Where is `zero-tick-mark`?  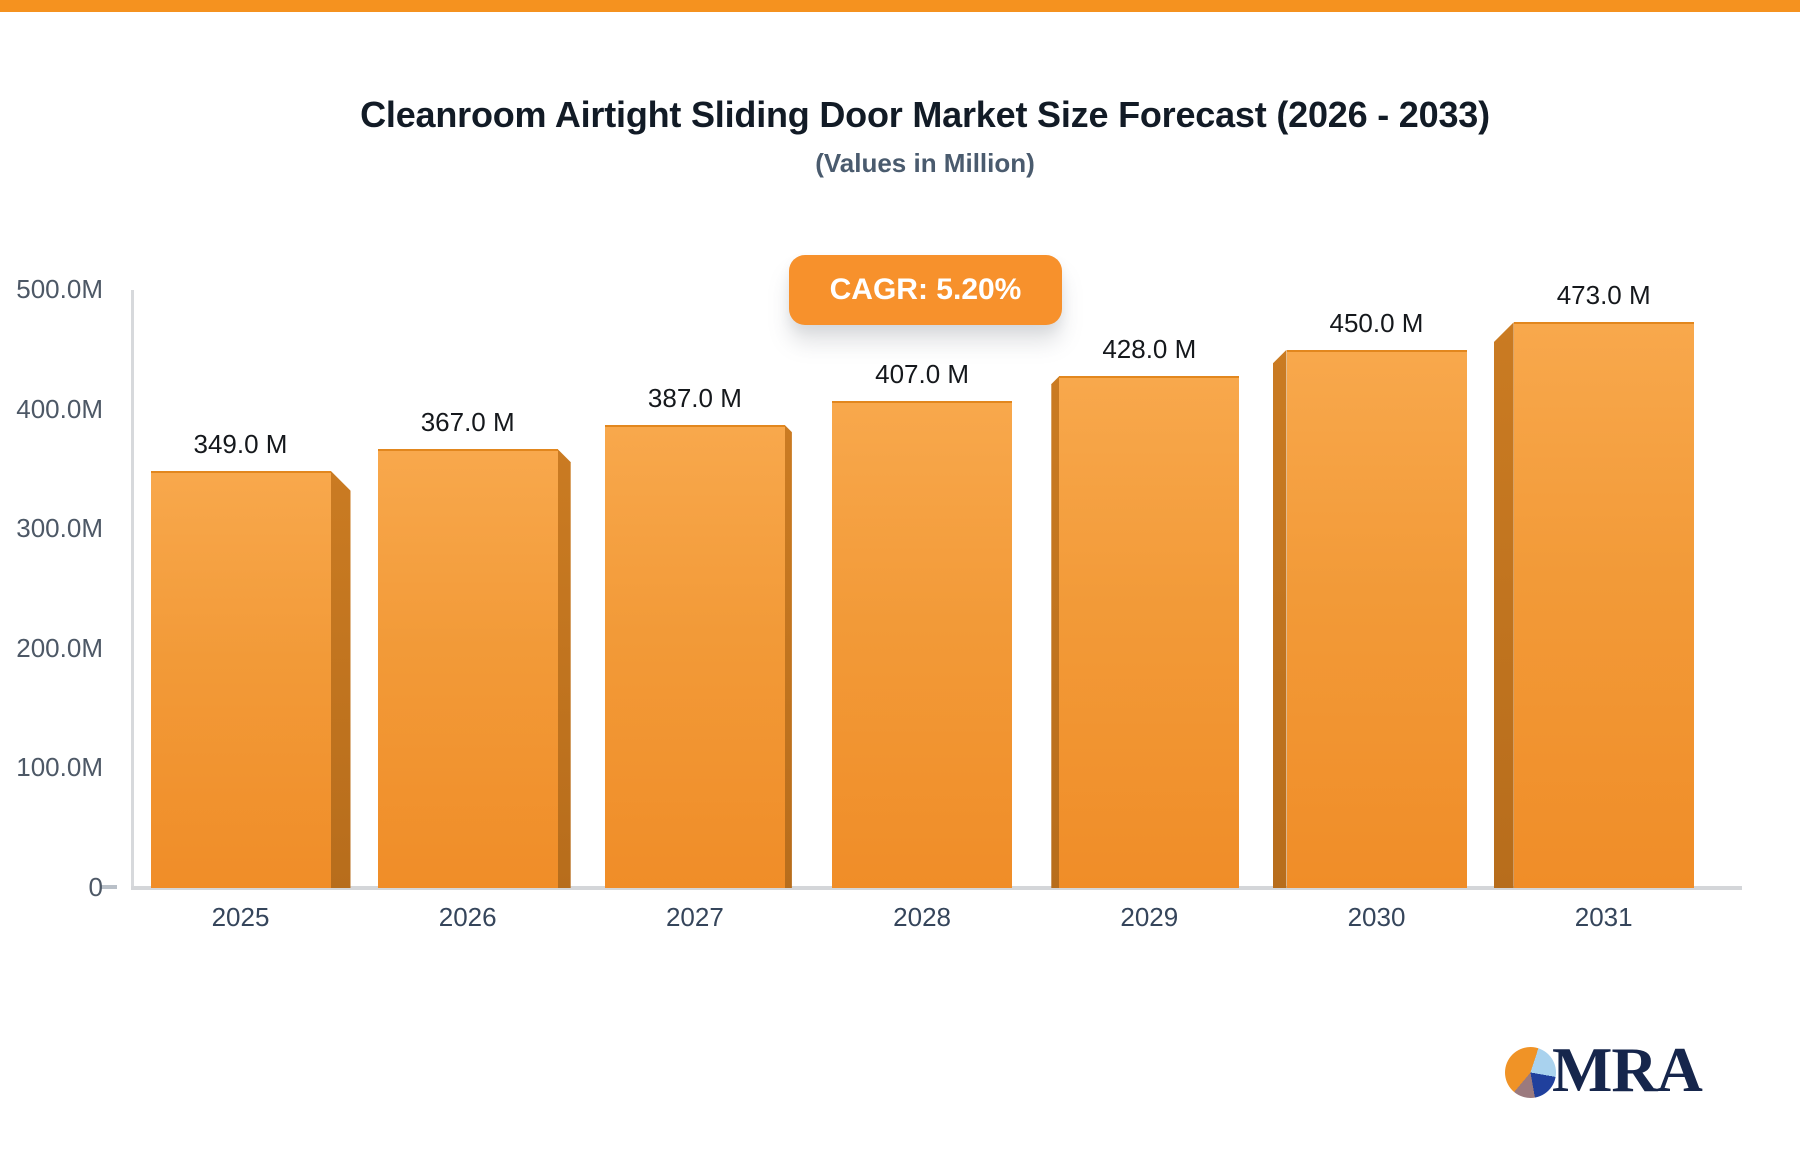 zero-tick-mark is located at coordinates (109, 887).